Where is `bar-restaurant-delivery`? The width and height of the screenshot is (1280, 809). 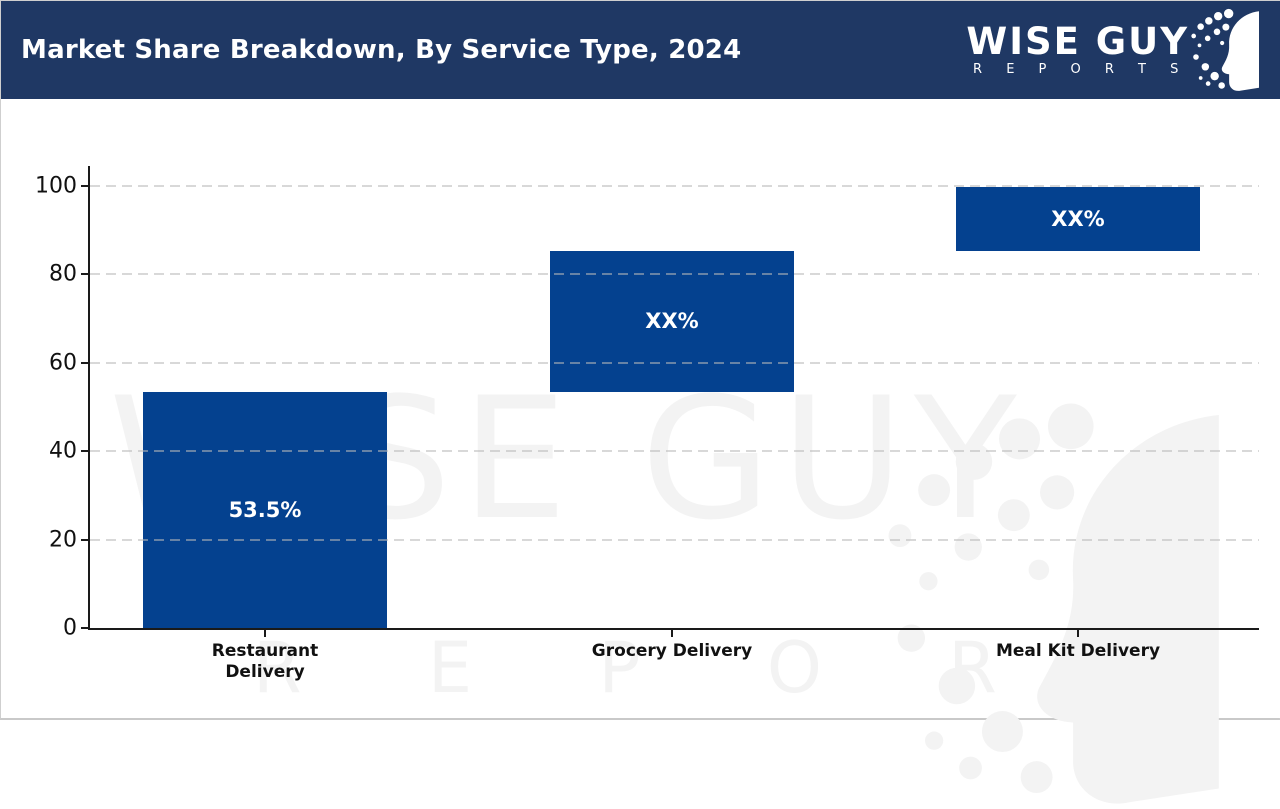 bar-restaurant-delivery is located at coordinates (265, 509).